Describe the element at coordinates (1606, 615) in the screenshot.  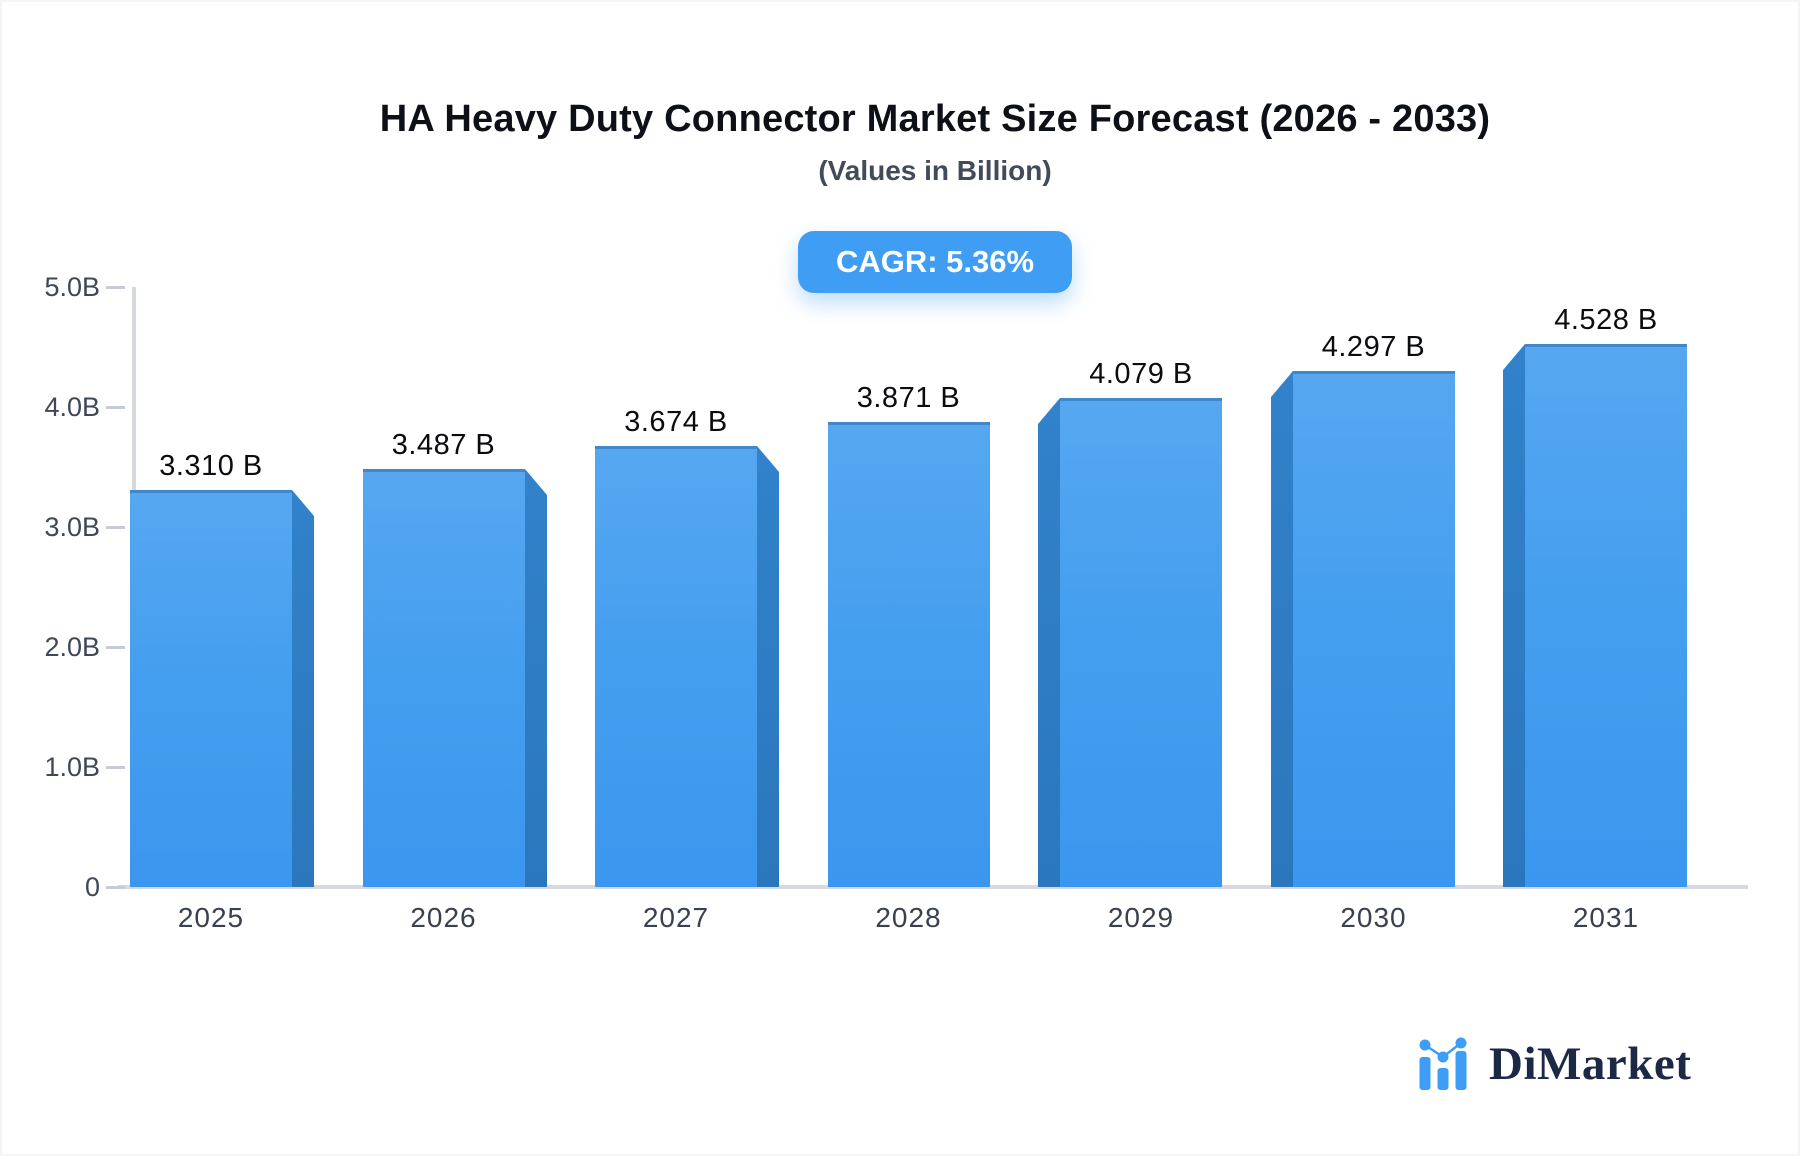
I see `bar-2031` at that location.